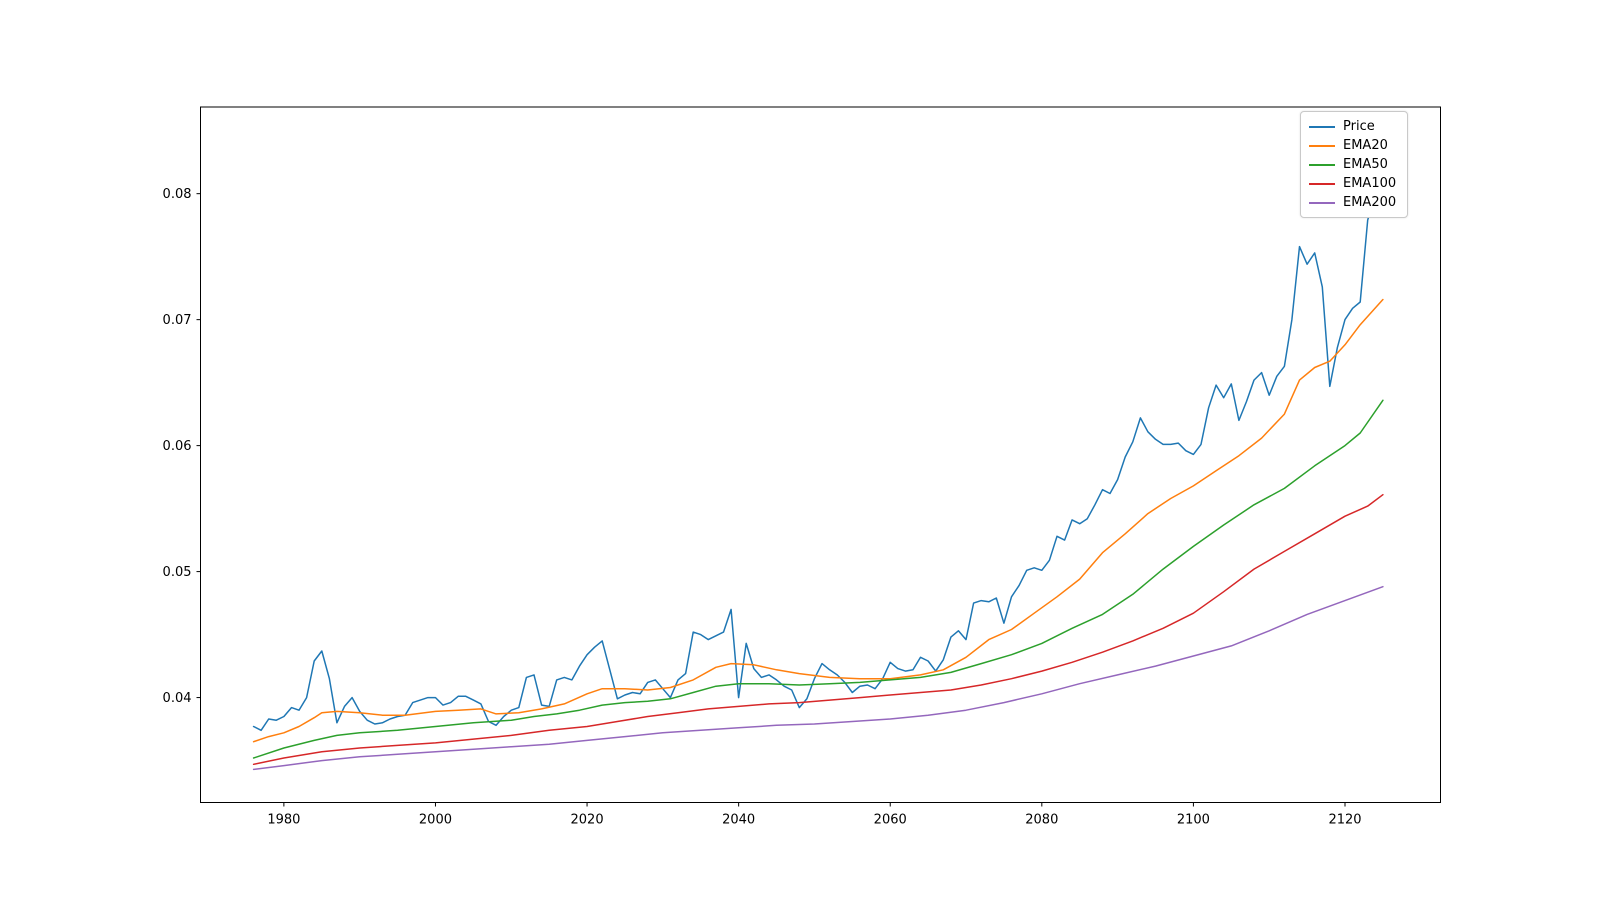  What do you see at coordinates (1365, 145) in the screenshot?
I see `legend-label-ema20: EMA20` at bounding box center [1365, 145].